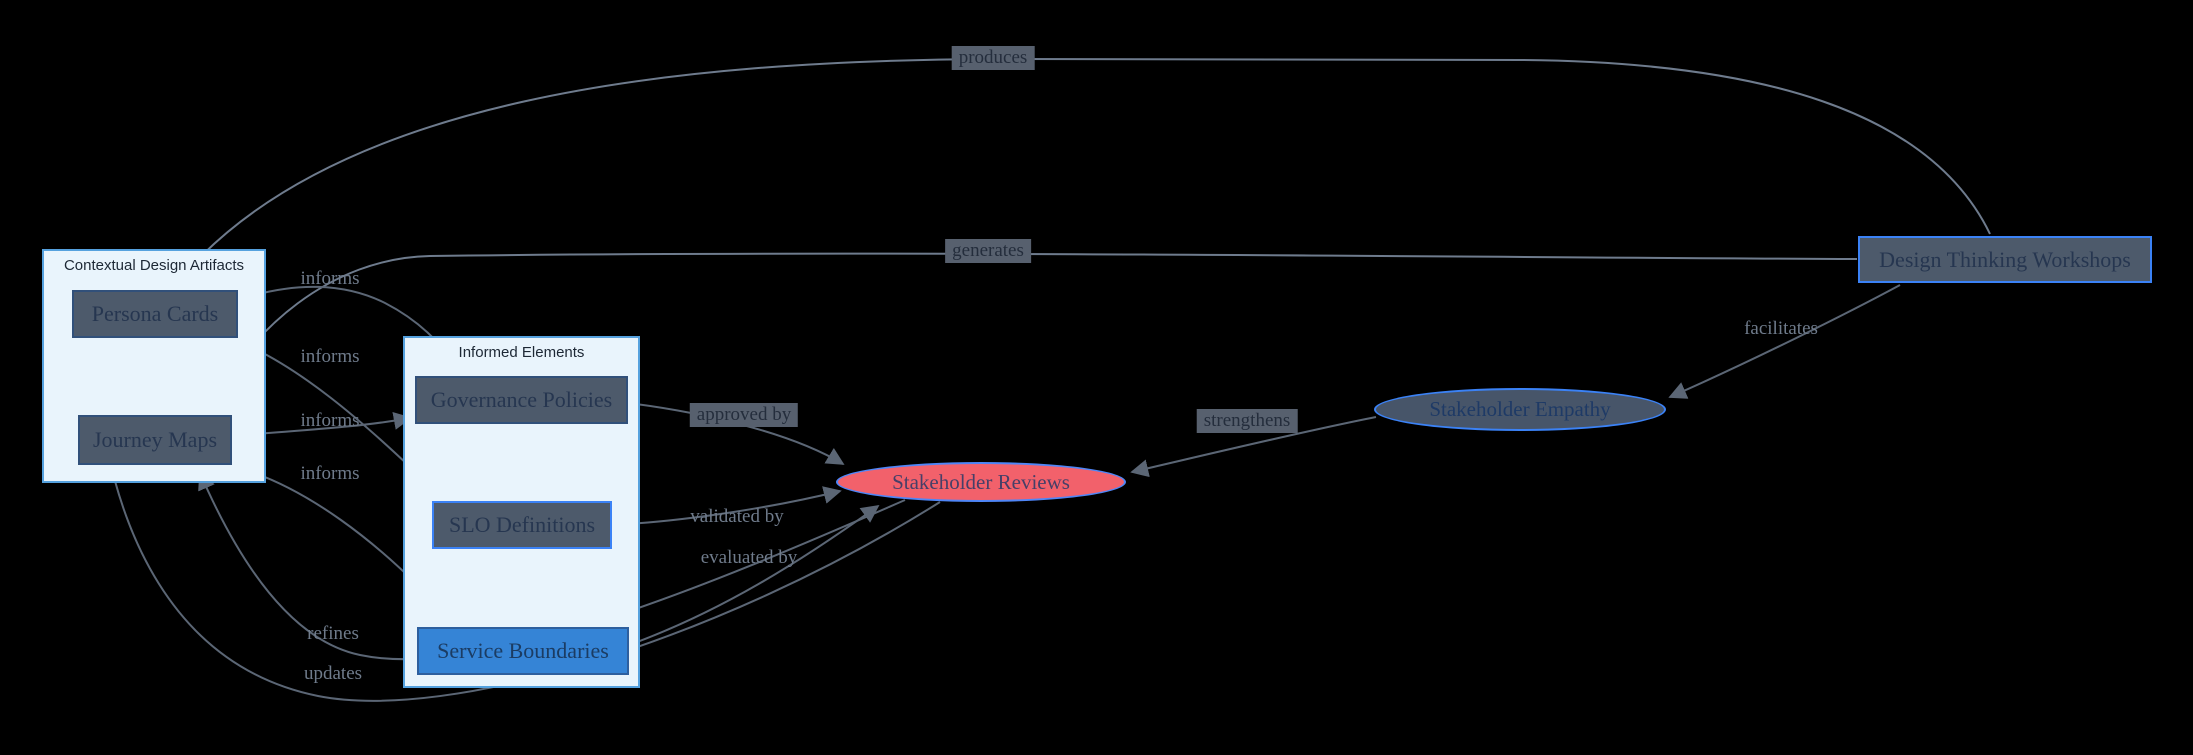  I want to click on edge-facilitates, so click(1784, 341).